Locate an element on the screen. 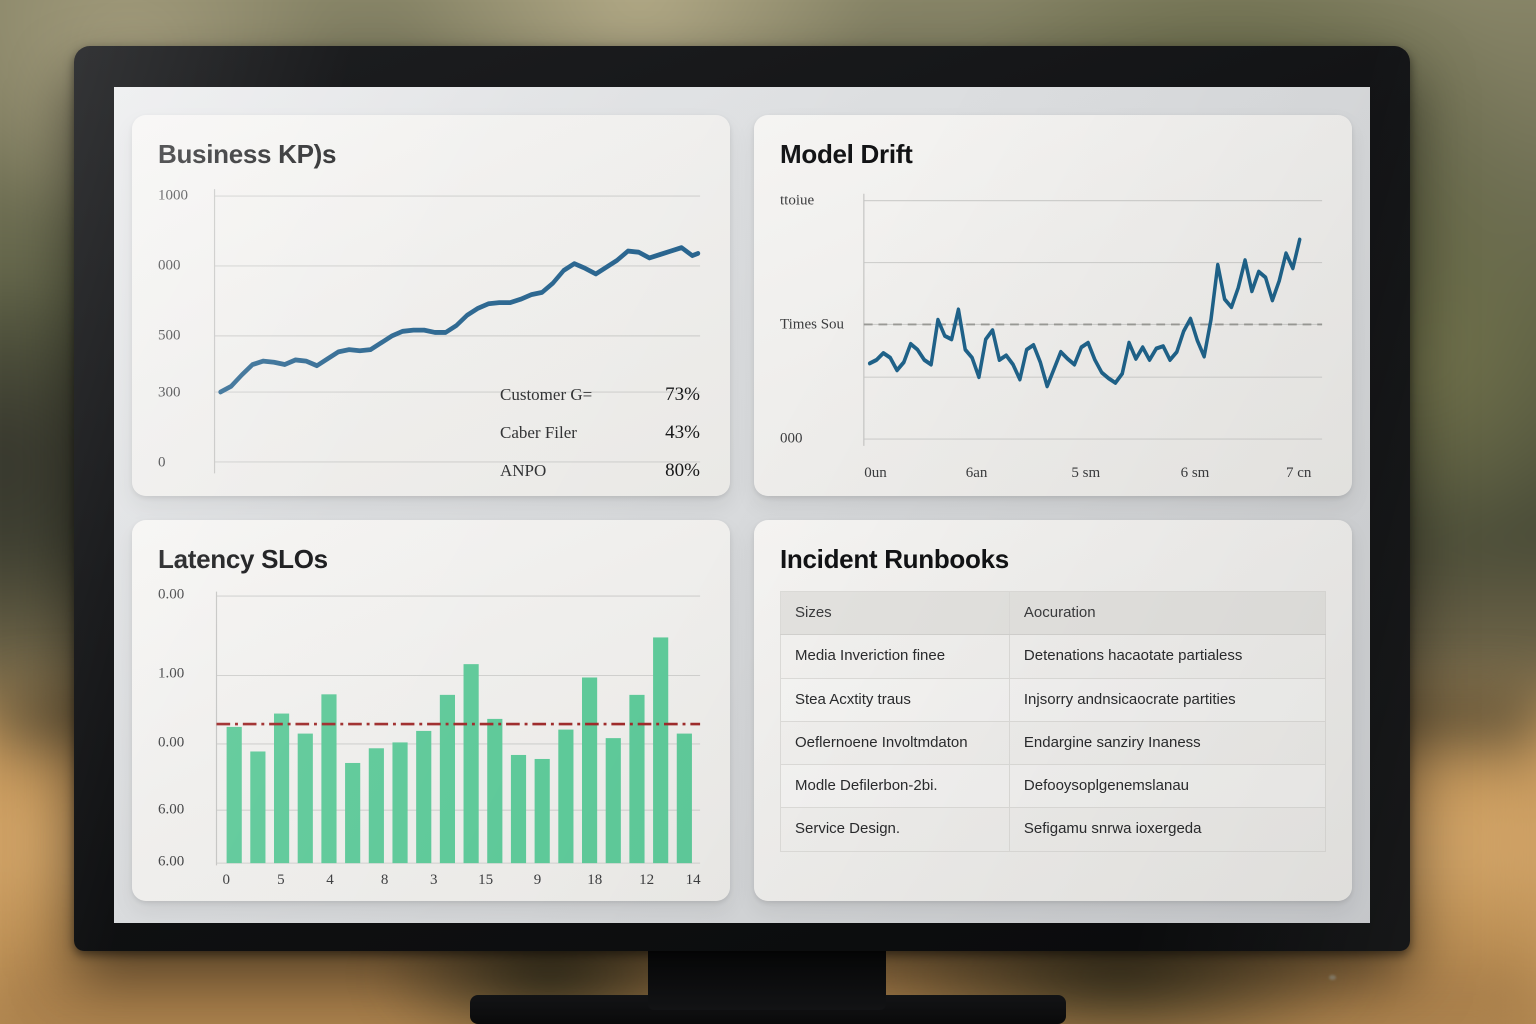  xtick-latency-5: 15 is located at coordinates (486, 880).